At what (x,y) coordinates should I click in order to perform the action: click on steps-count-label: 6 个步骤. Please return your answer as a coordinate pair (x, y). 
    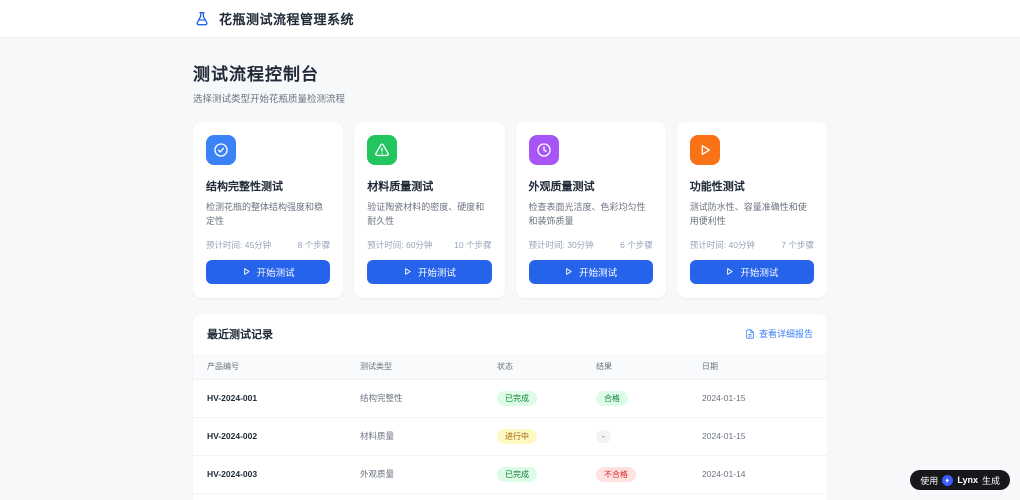
    Looking at the image, I should click on (636, 244).